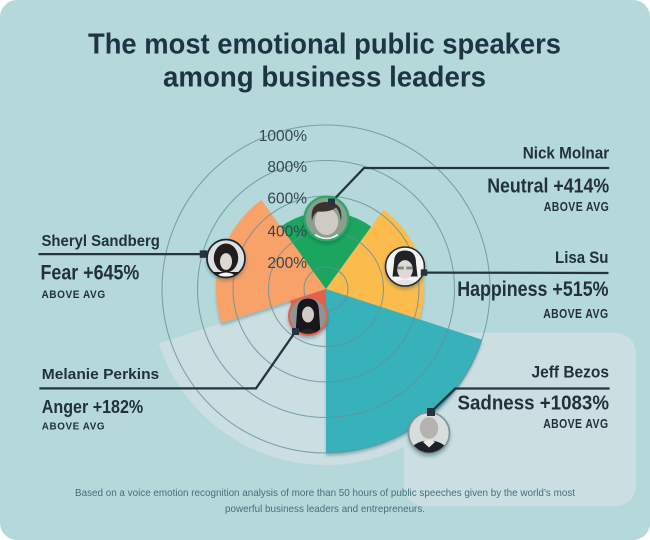 The height and width of the screenshot is (540, 650). I want to click on svg-text: Sheryl Sandberg, so click(101, 241).